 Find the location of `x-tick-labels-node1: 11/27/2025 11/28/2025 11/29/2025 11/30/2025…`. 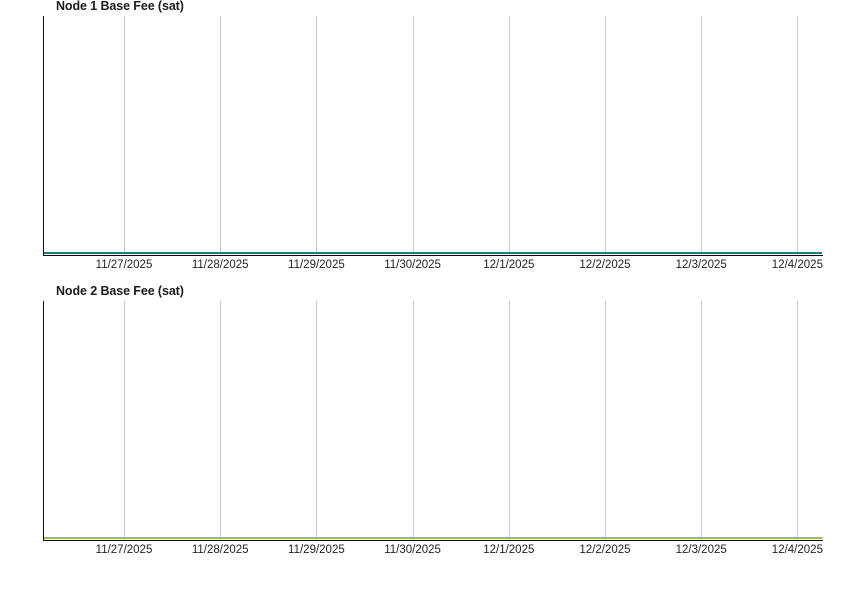

x-tick-labels-node1: 11/27/2025 11/28/2025 11/29/2025 11/30/2025… is located at coordinates (433, 268).